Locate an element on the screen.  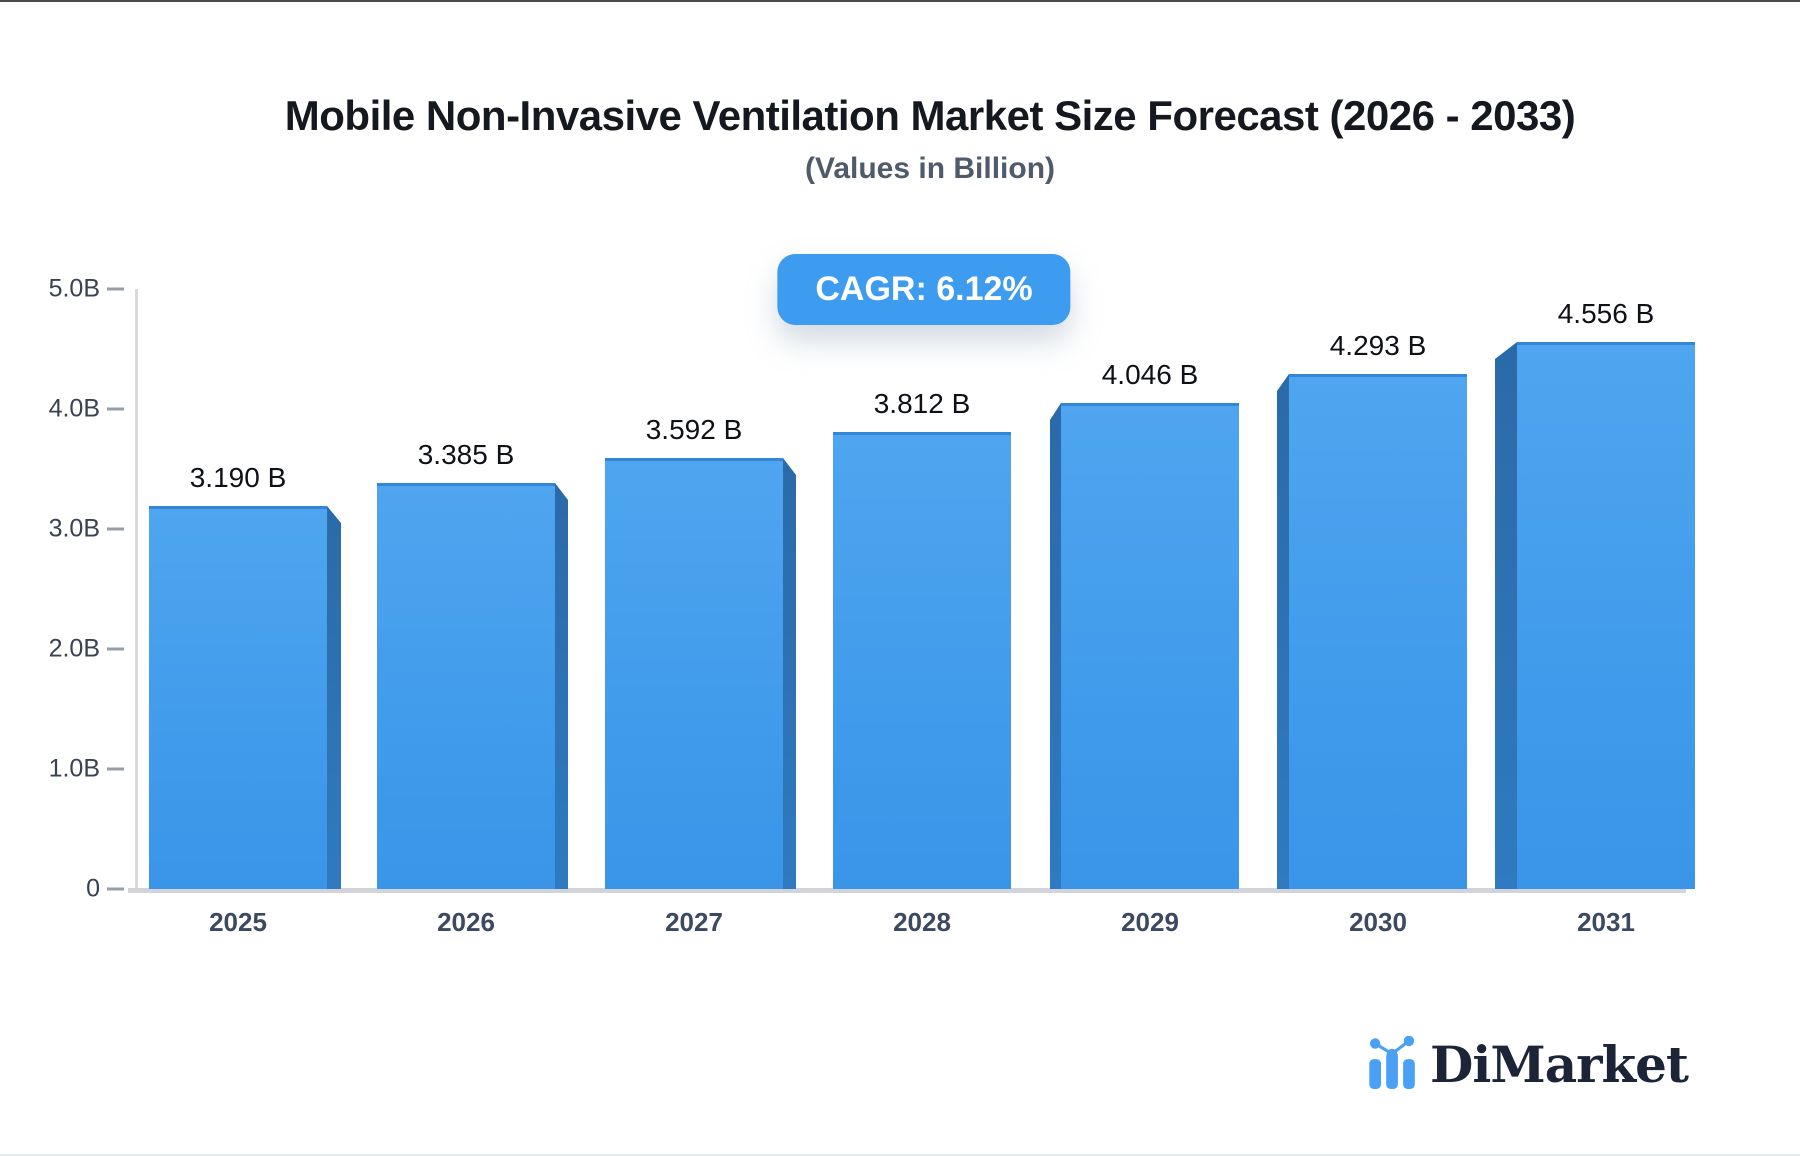
x-axis-label-2026: 2026 is located at coordinates (466, 922).